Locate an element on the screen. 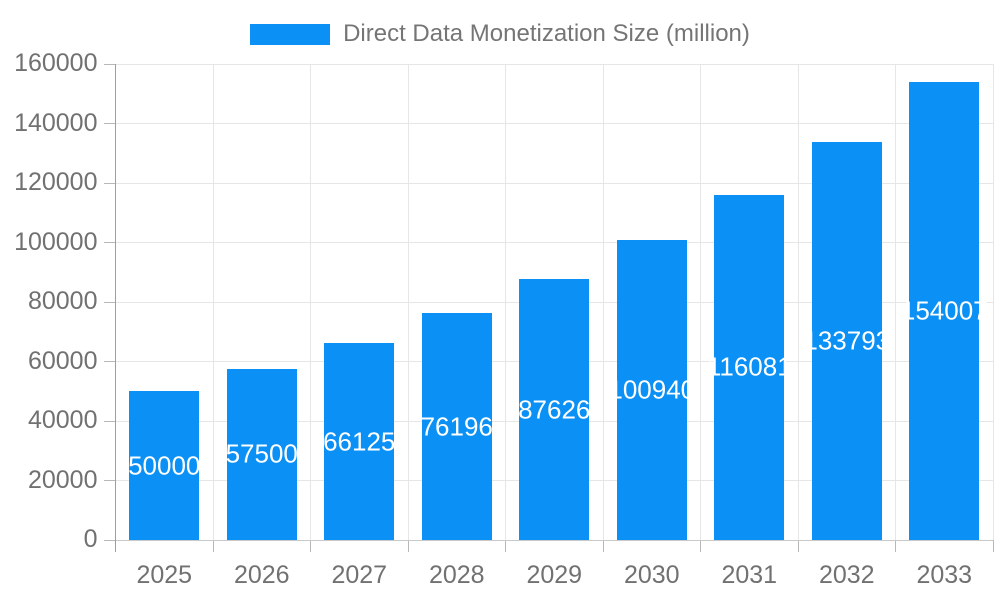 The width and height of the screenshot is (1000, 600). y-axis-label: 60000 is located at coordinates (62, 360).